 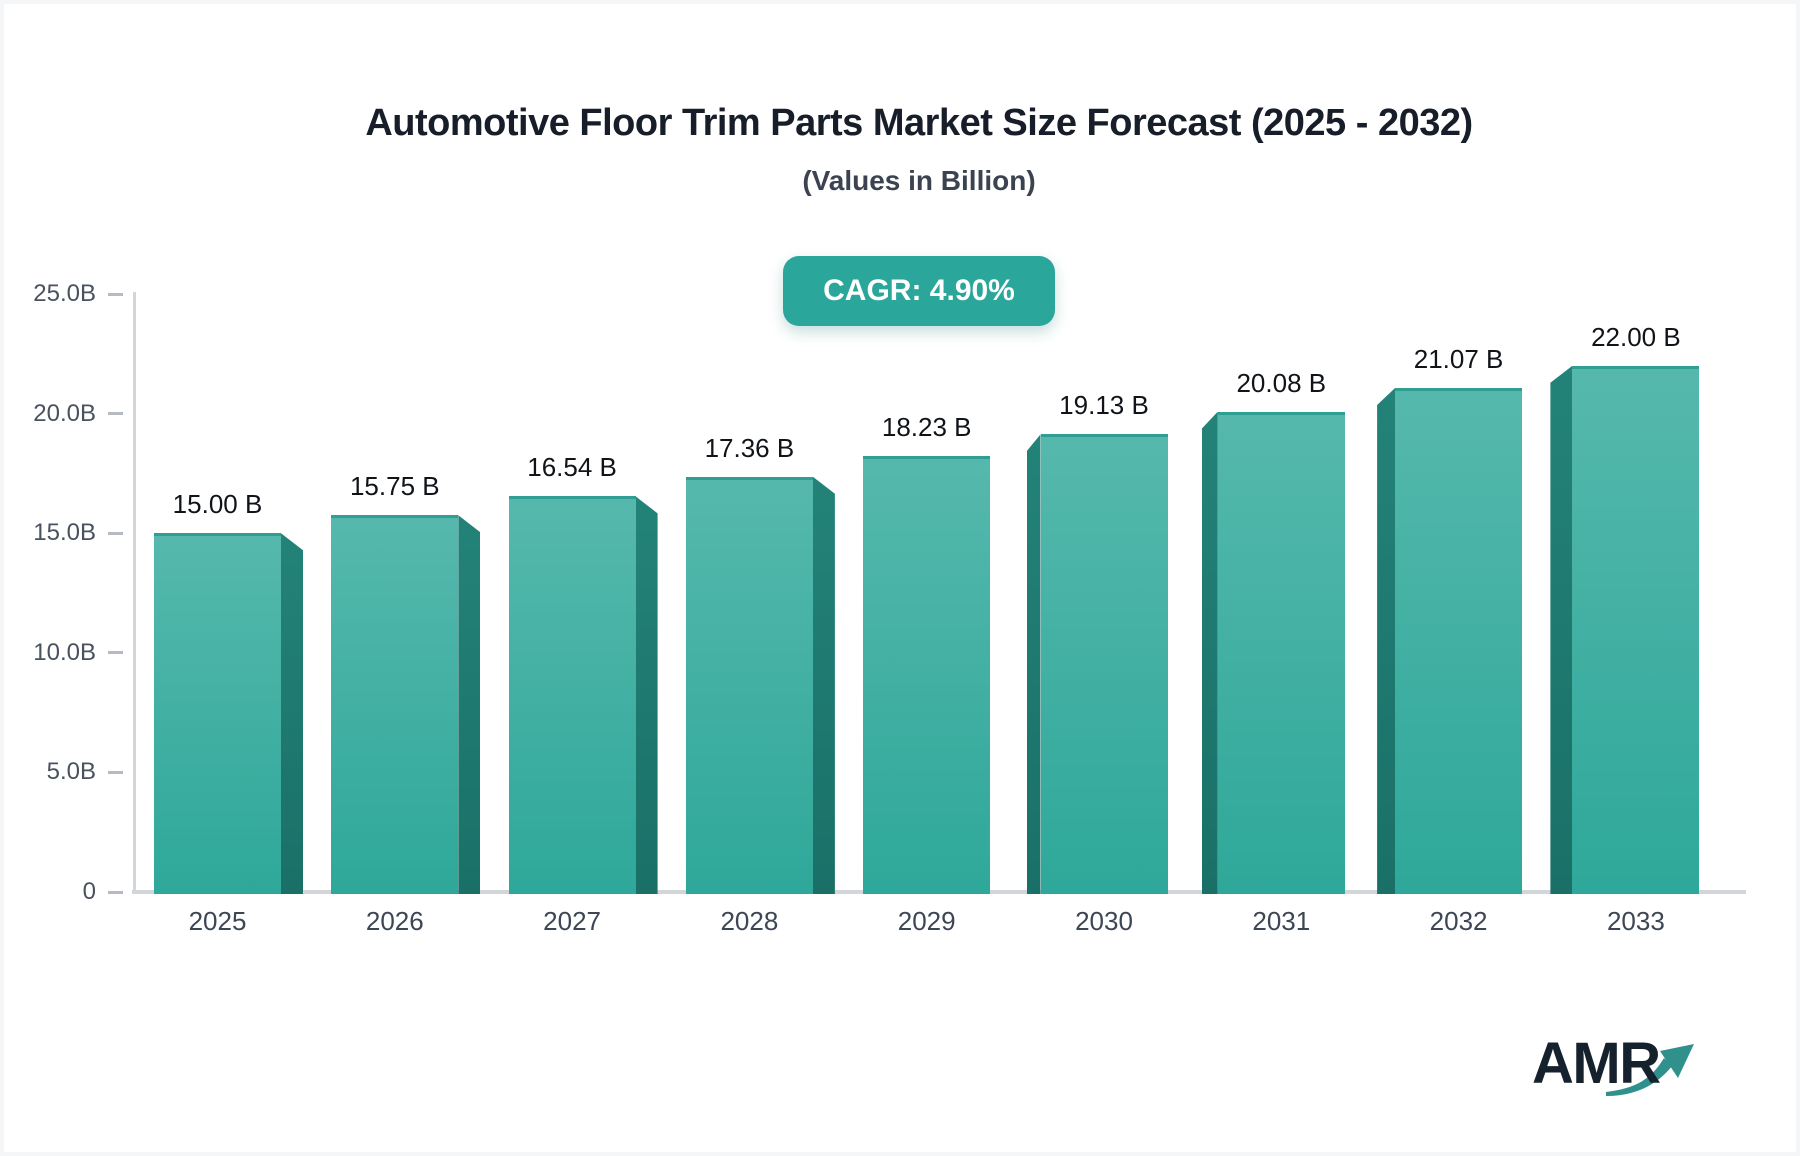 What do you see at coordinates (572, 921) in the screenshot?
I see `x-axis-label: 2027` at bounding box center [572, 921].